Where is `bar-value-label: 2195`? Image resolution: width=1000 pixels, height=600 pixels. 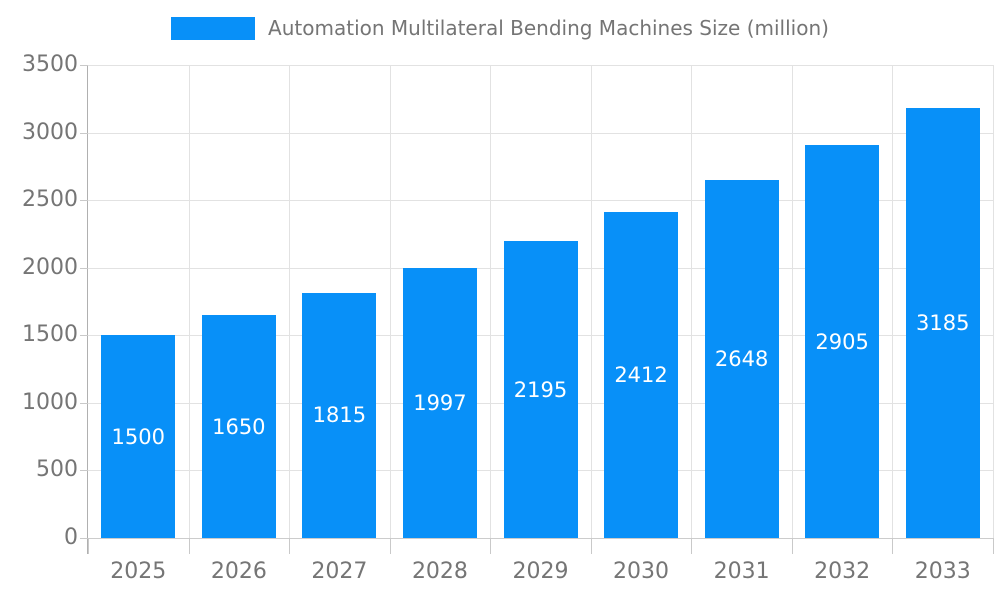 bar-value-label: 2195 is located at coordinates (540, 389).